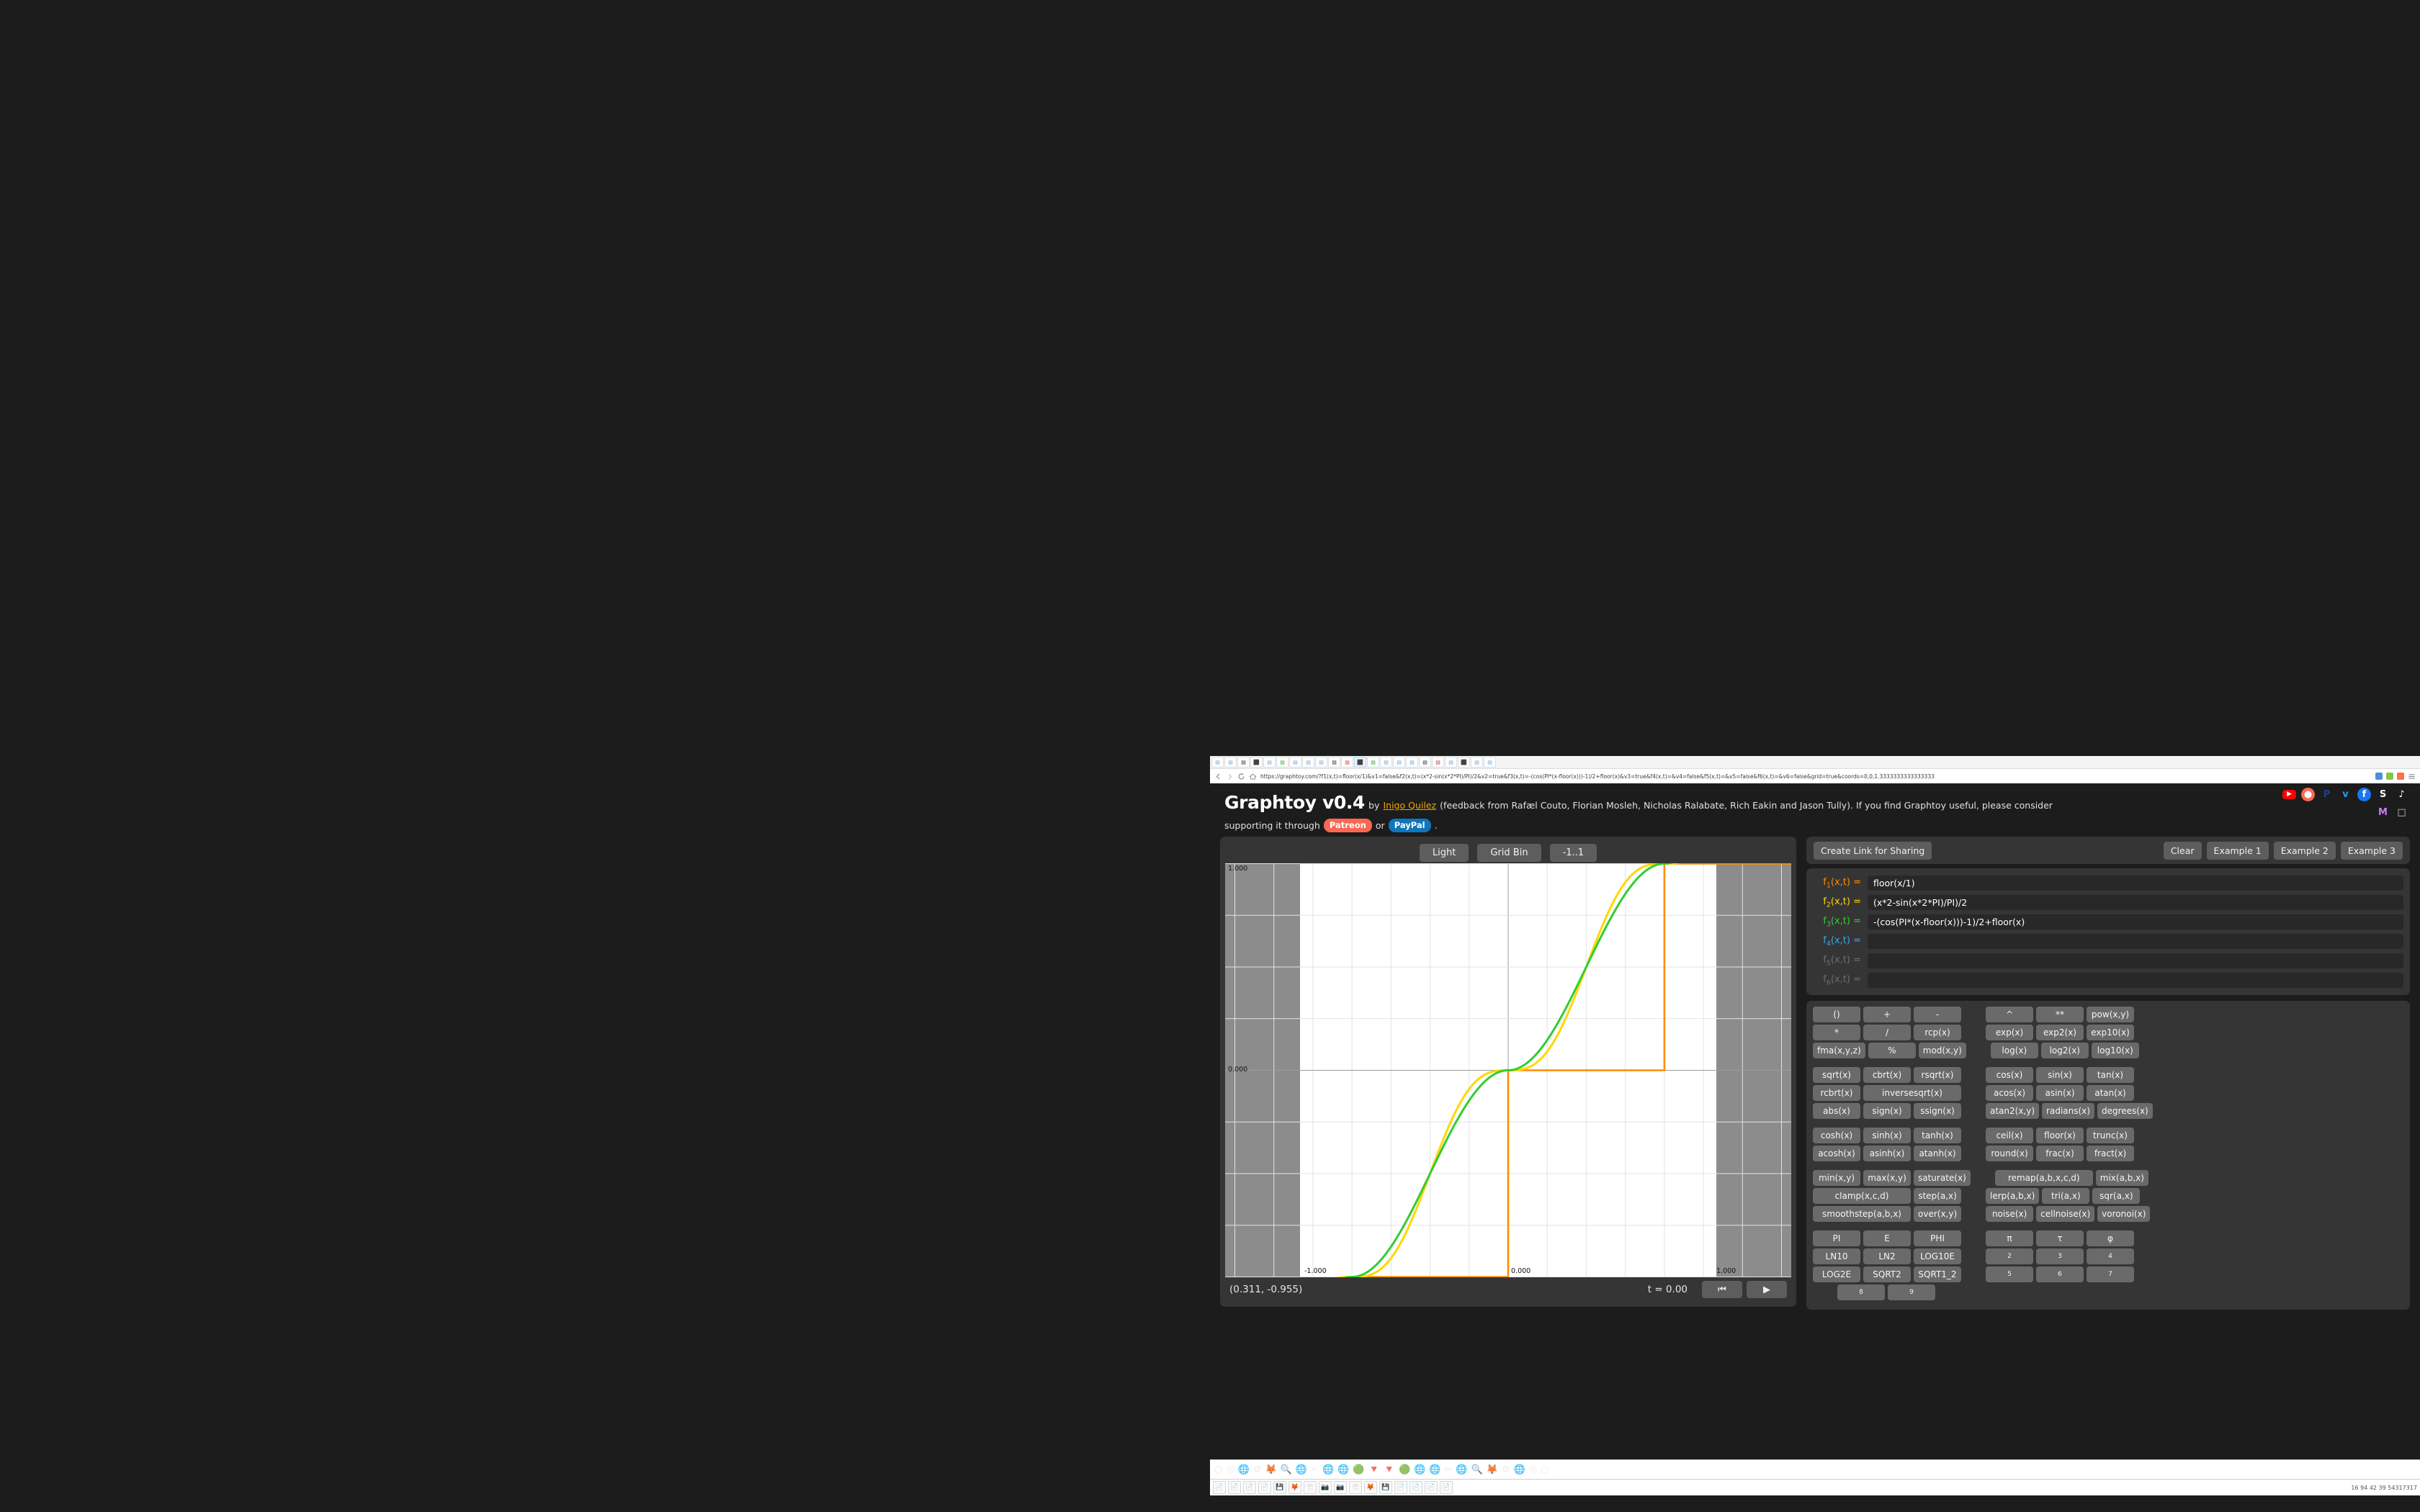 The height and width of the screenshot is (1512, 2420). What do you see at coordinates (2237, 850) in the screenshot?
I see `example-1-button: Example 1` at bounding box center [2237, 850].